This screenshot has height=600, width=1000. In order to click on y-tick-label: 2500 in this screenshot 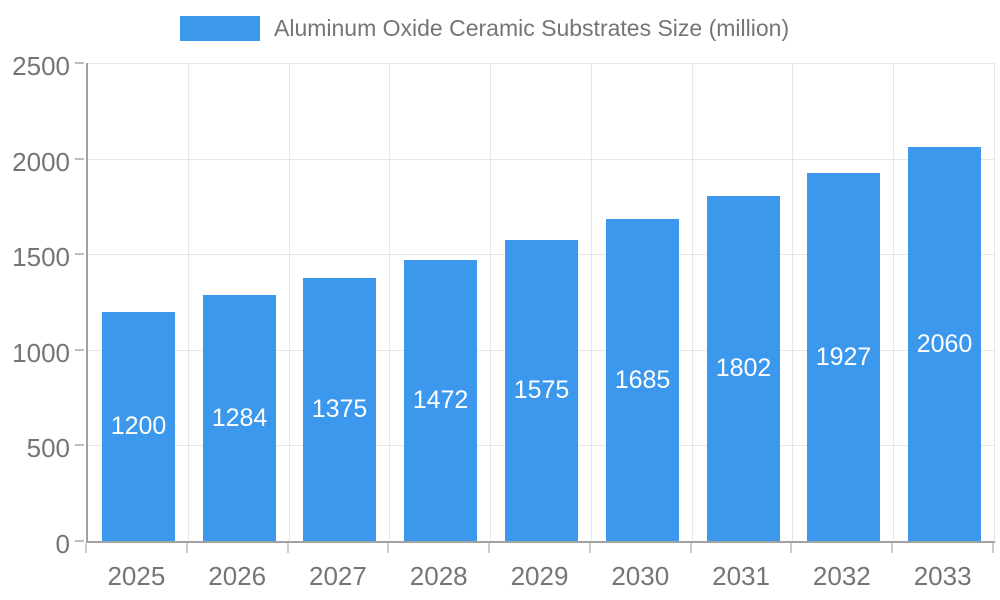, I will do `click(41, 66)`.